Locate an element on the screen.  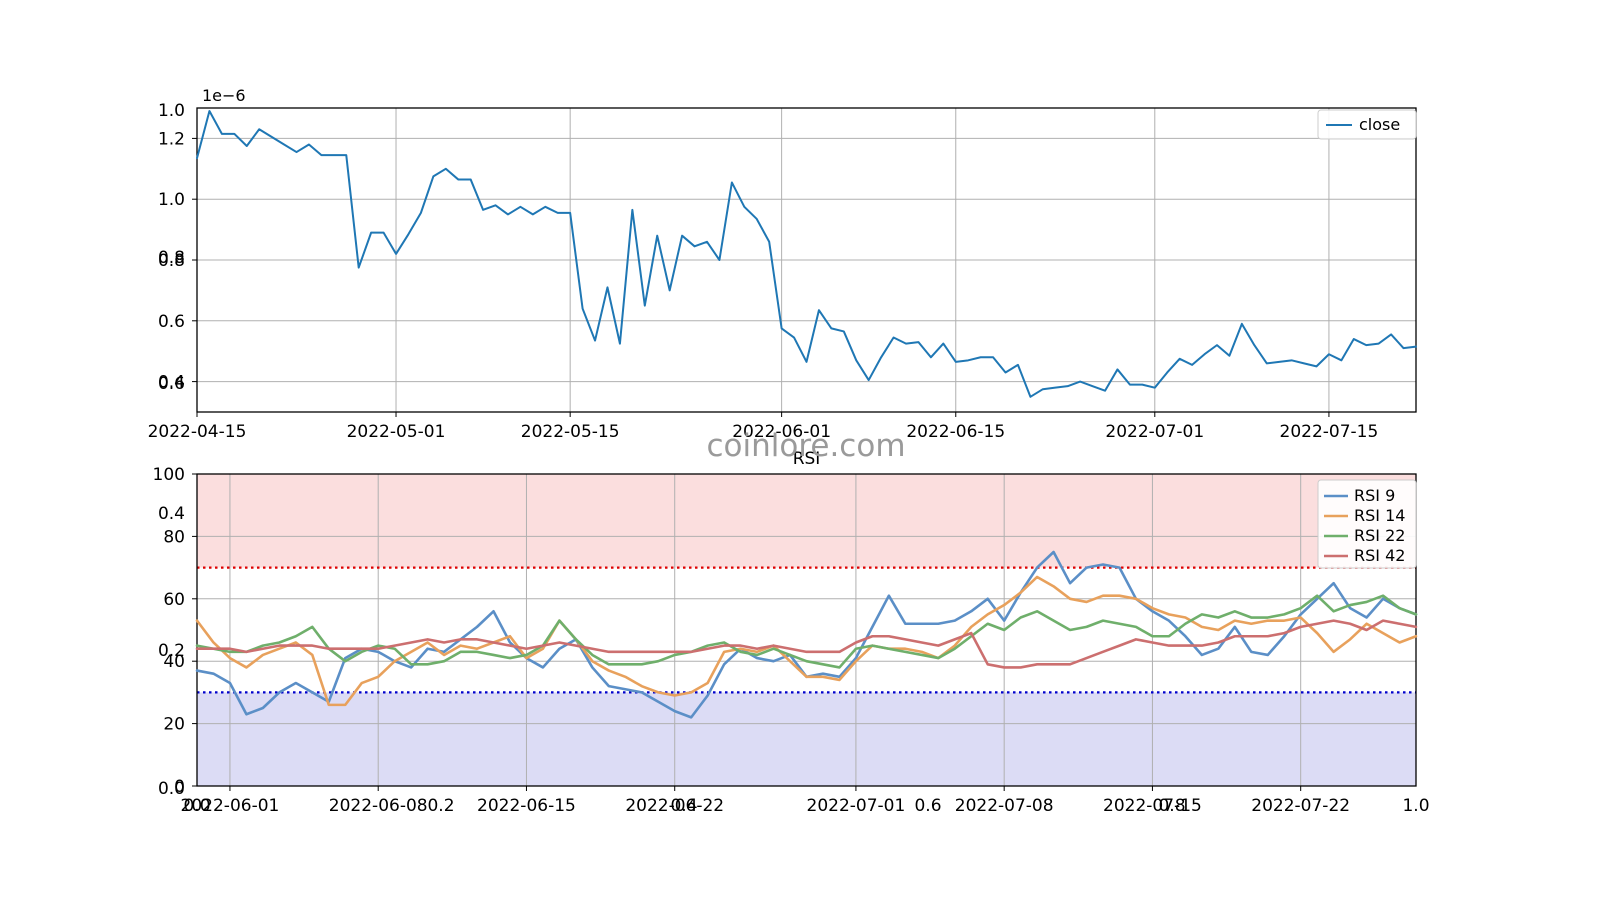
rsi-x-tick-label: 2022-07-08 is located at coordinates (1004, 806).